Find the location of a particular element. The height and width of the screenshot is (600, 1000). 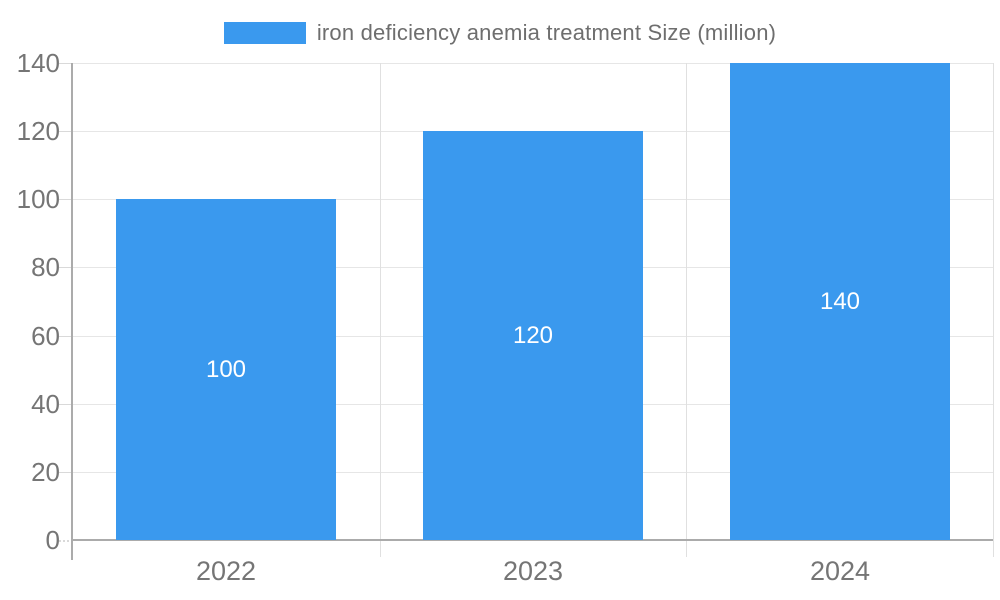

legend-swatch is located at coordinates (264, 33).